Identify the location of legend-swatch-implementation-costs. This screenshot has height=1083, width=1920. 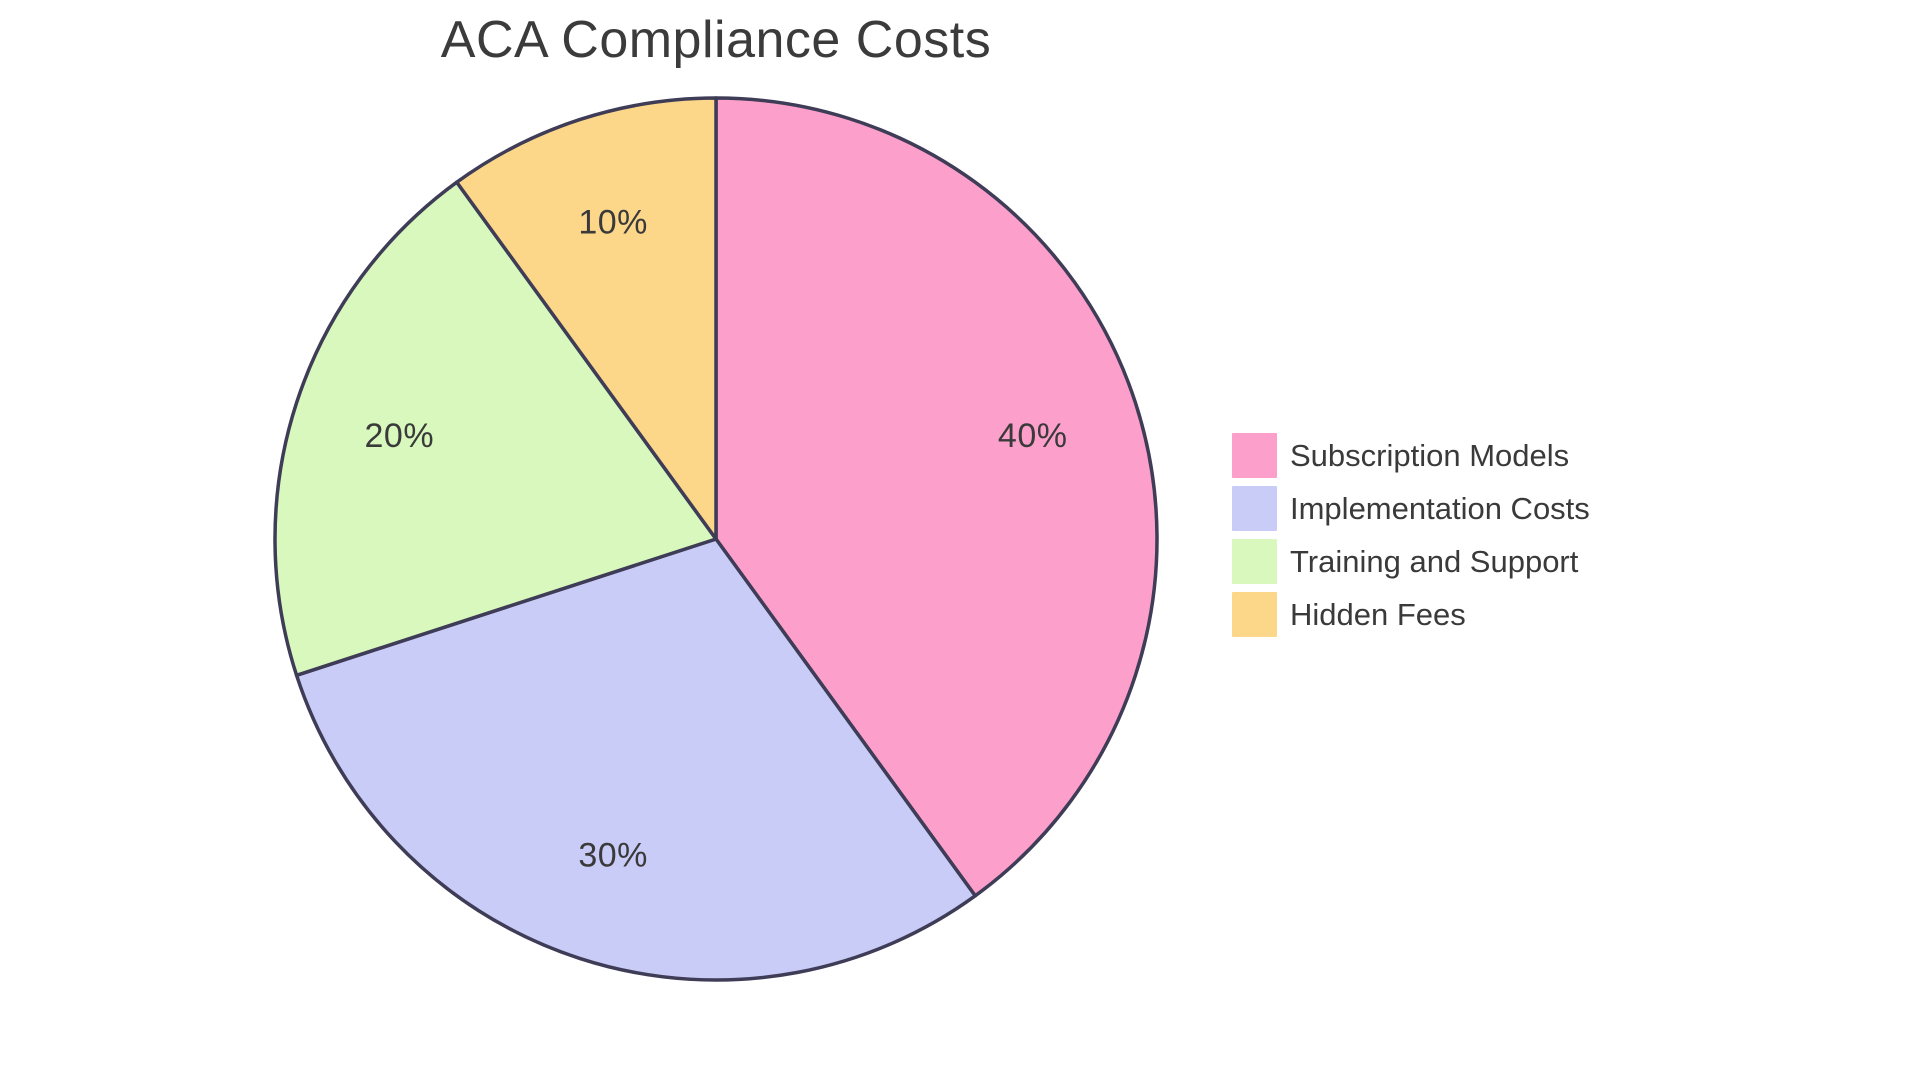
(1254, 508).